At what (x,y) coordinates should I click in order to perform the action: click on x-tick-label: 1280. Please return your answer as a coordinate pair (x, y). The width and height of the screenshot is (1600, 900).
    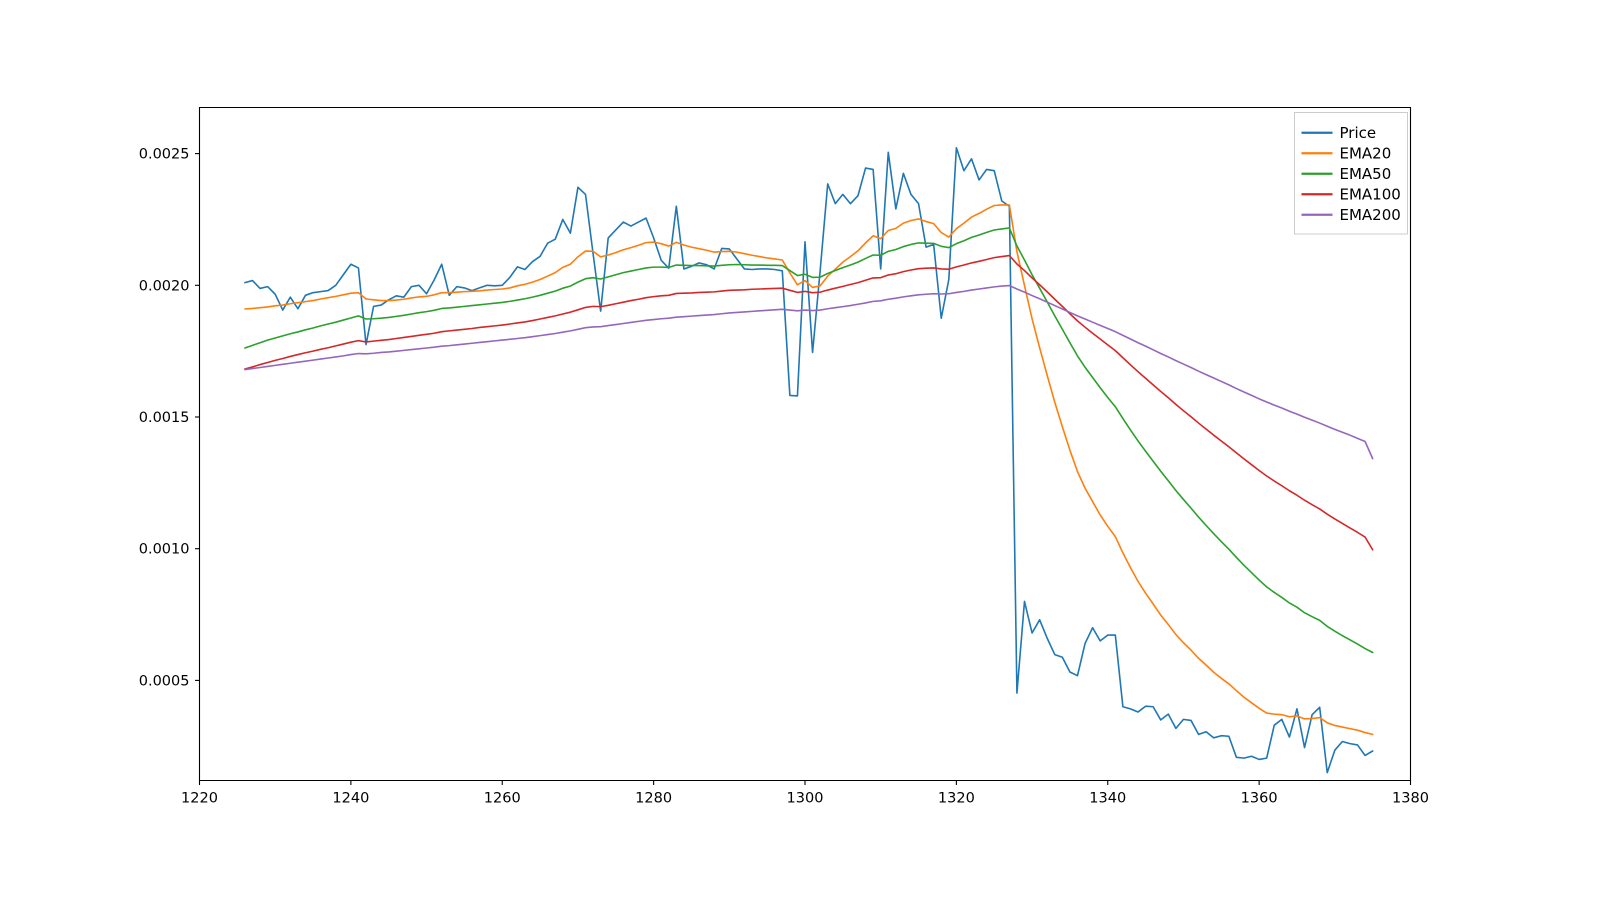
    Looking at the image, I should click on (653, 799).